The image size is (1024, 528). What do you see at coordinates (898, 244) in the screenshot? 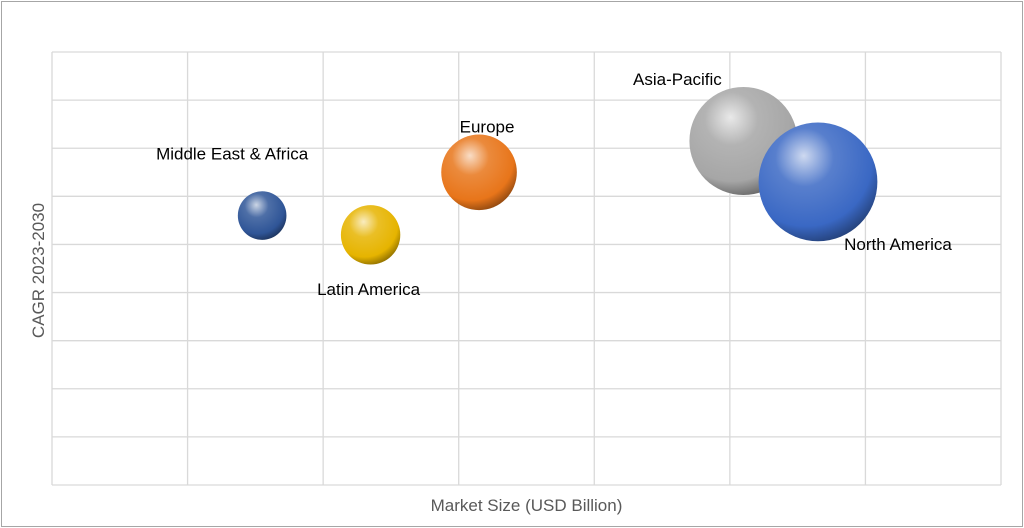
I see `data-label: North America` at bounding box center [898, 244].